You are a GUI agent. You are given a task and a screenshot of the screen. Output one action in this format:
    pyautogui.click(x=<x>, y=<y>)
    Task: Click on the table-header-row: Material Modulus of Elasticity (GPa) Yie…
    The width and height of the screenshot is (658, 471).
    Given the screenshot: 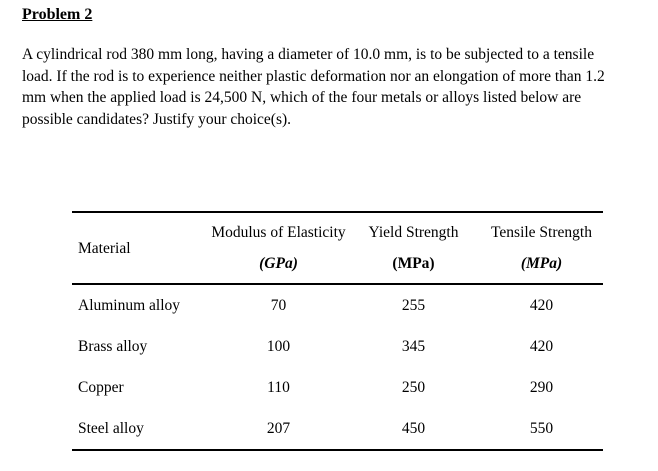 What is the action you would take?
    pyautogui.click(x=337, y=248)
    